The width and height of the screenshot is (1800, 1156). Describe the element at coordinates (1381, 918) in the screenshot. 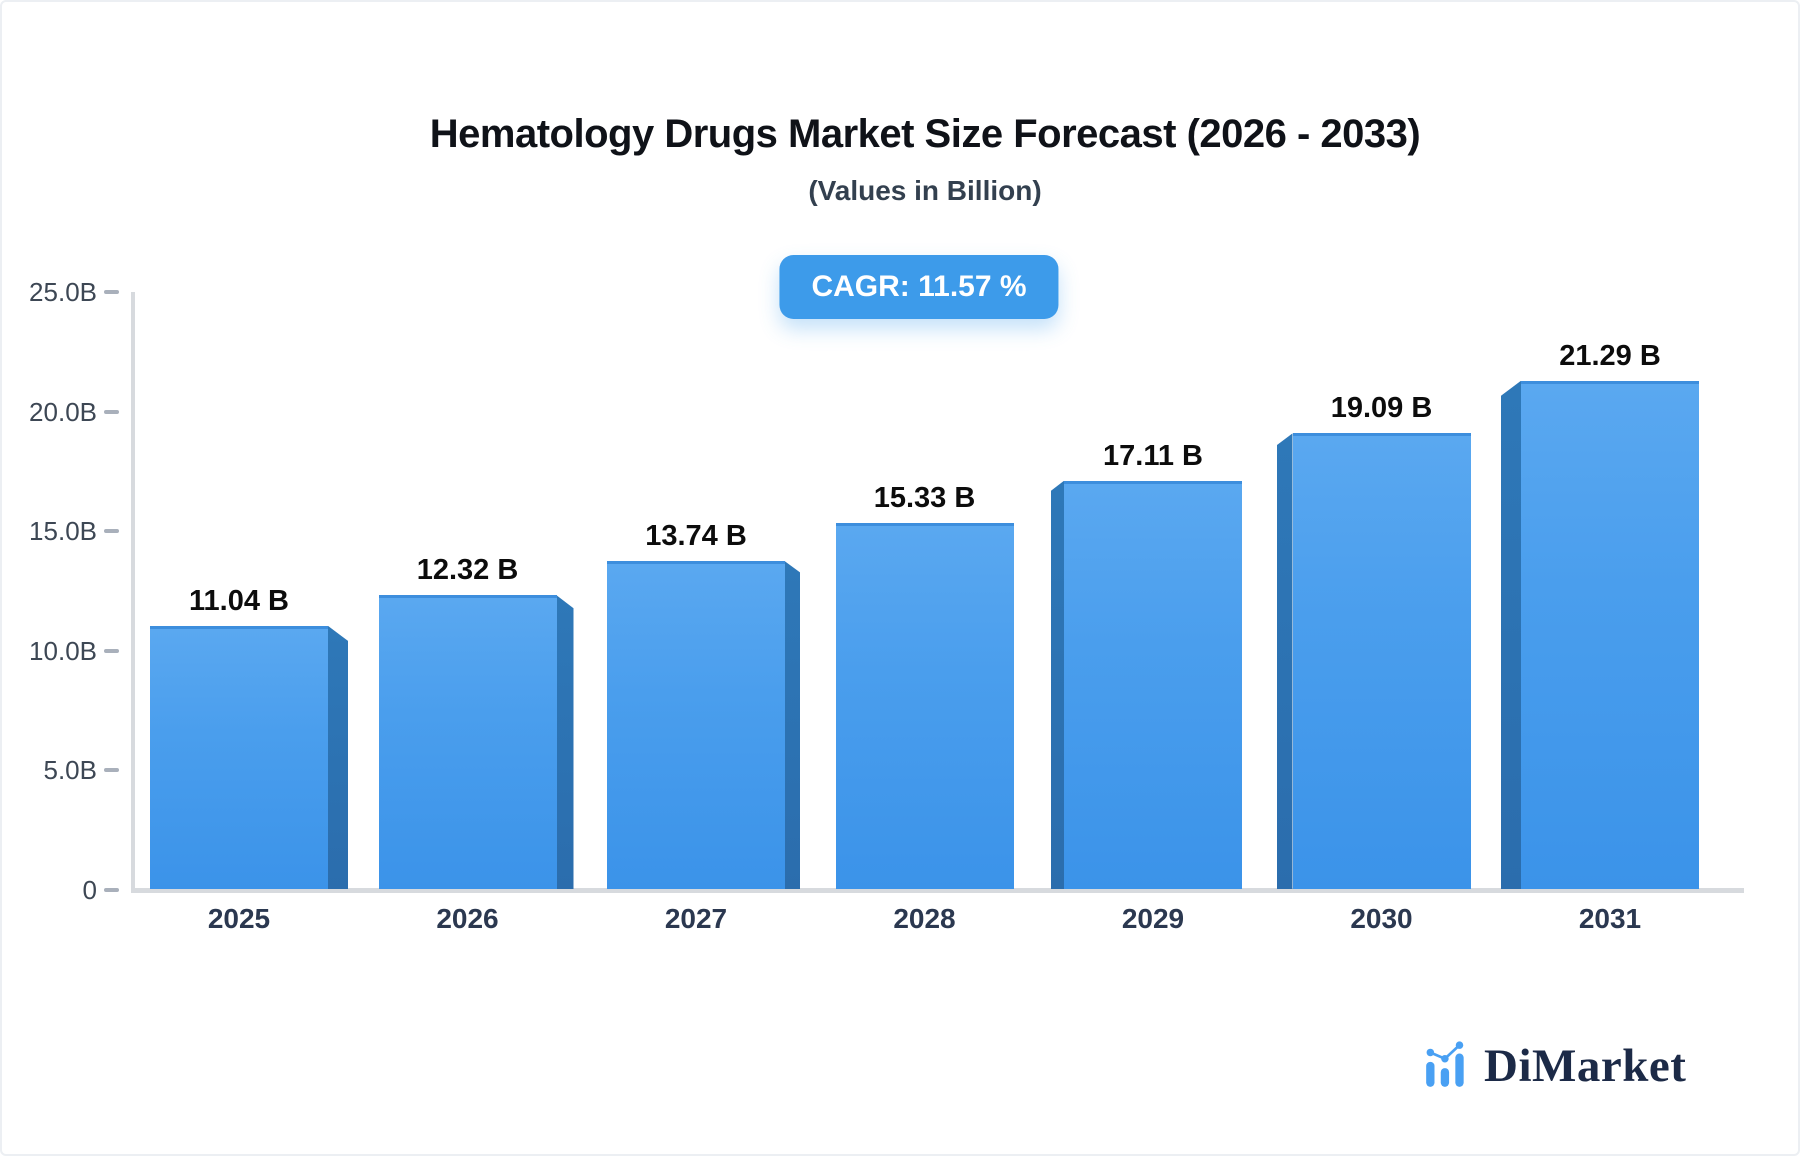

I see `x-axis-label: 2030` at that location.